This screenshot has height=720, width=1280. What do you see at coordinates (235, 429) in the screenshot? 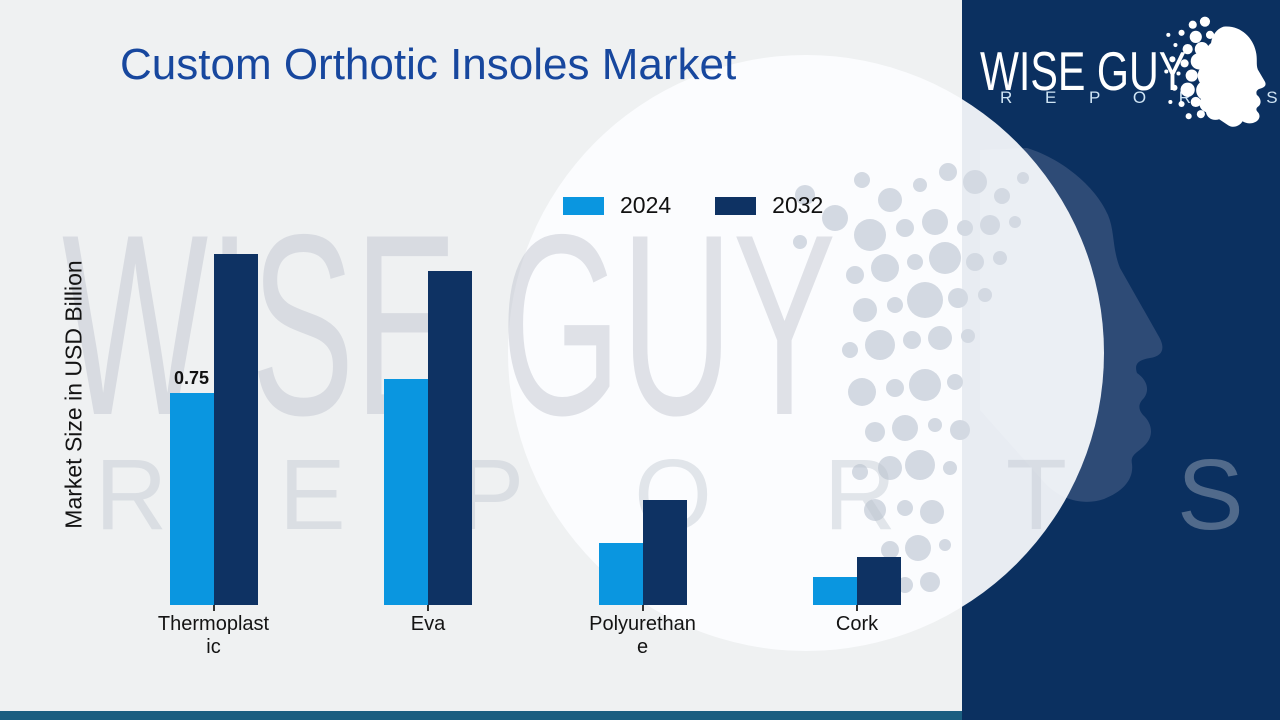
I see `bar-2032-thermoplastic` at bounding box center [235, 429].